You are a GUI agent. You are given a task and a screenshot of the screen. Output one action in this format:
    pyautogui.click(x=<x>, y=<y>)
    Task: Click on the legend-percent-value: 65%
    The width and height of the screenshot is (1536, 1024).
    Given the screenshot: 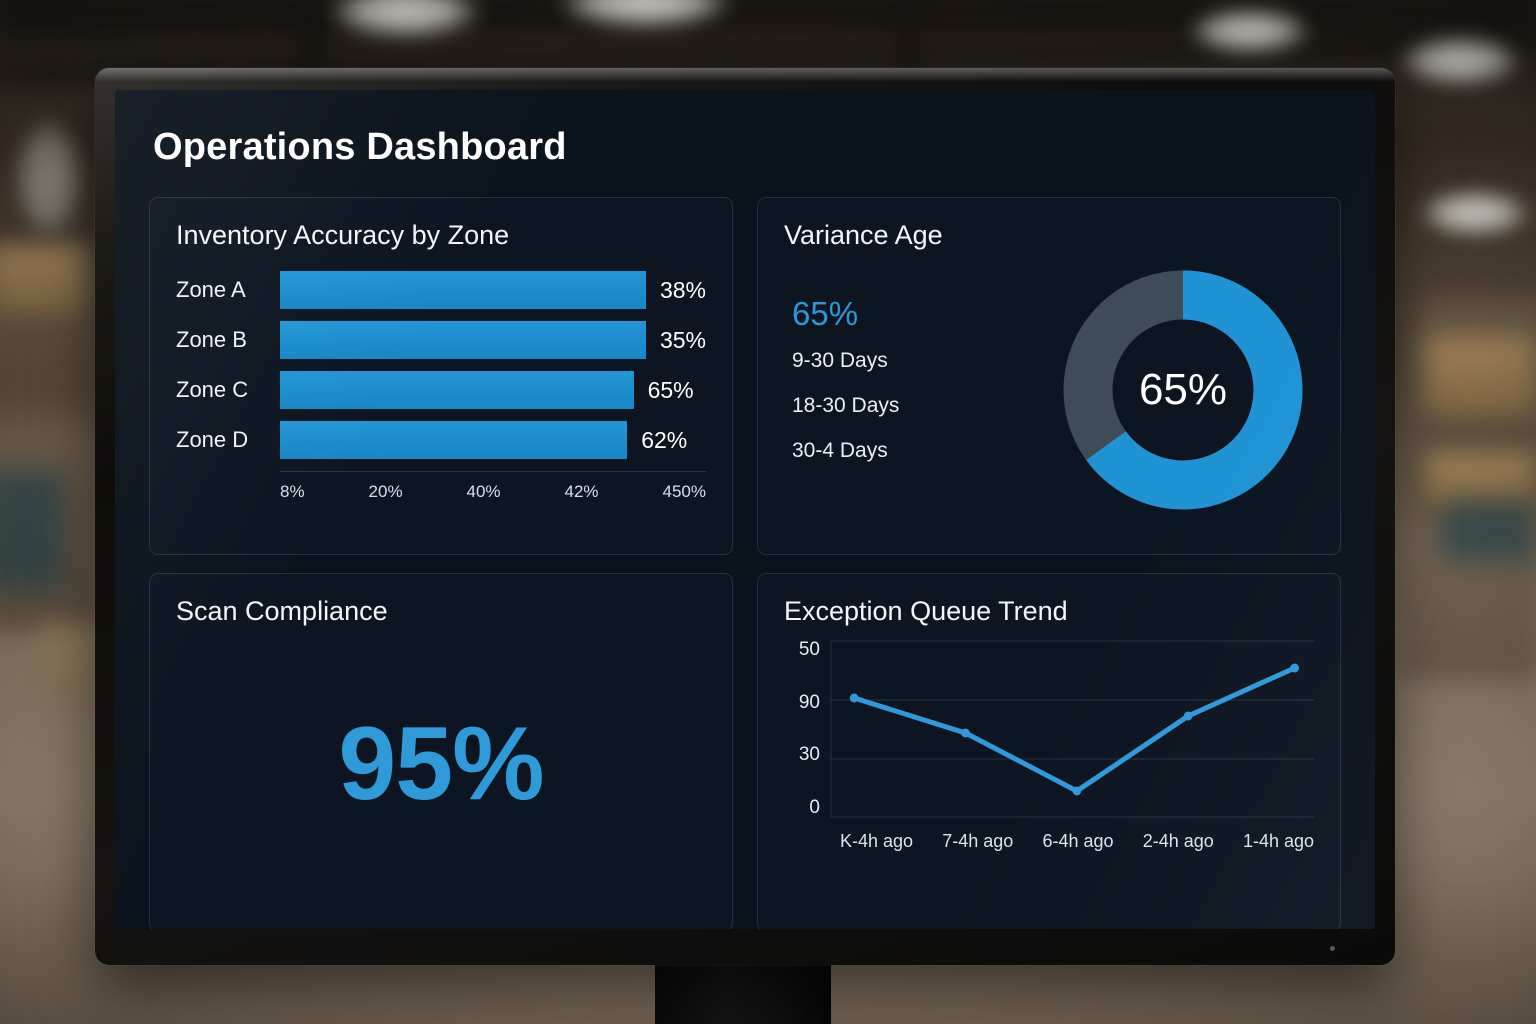 What is the action you would take?
    pyautogui.click(x=825, y=313)
    